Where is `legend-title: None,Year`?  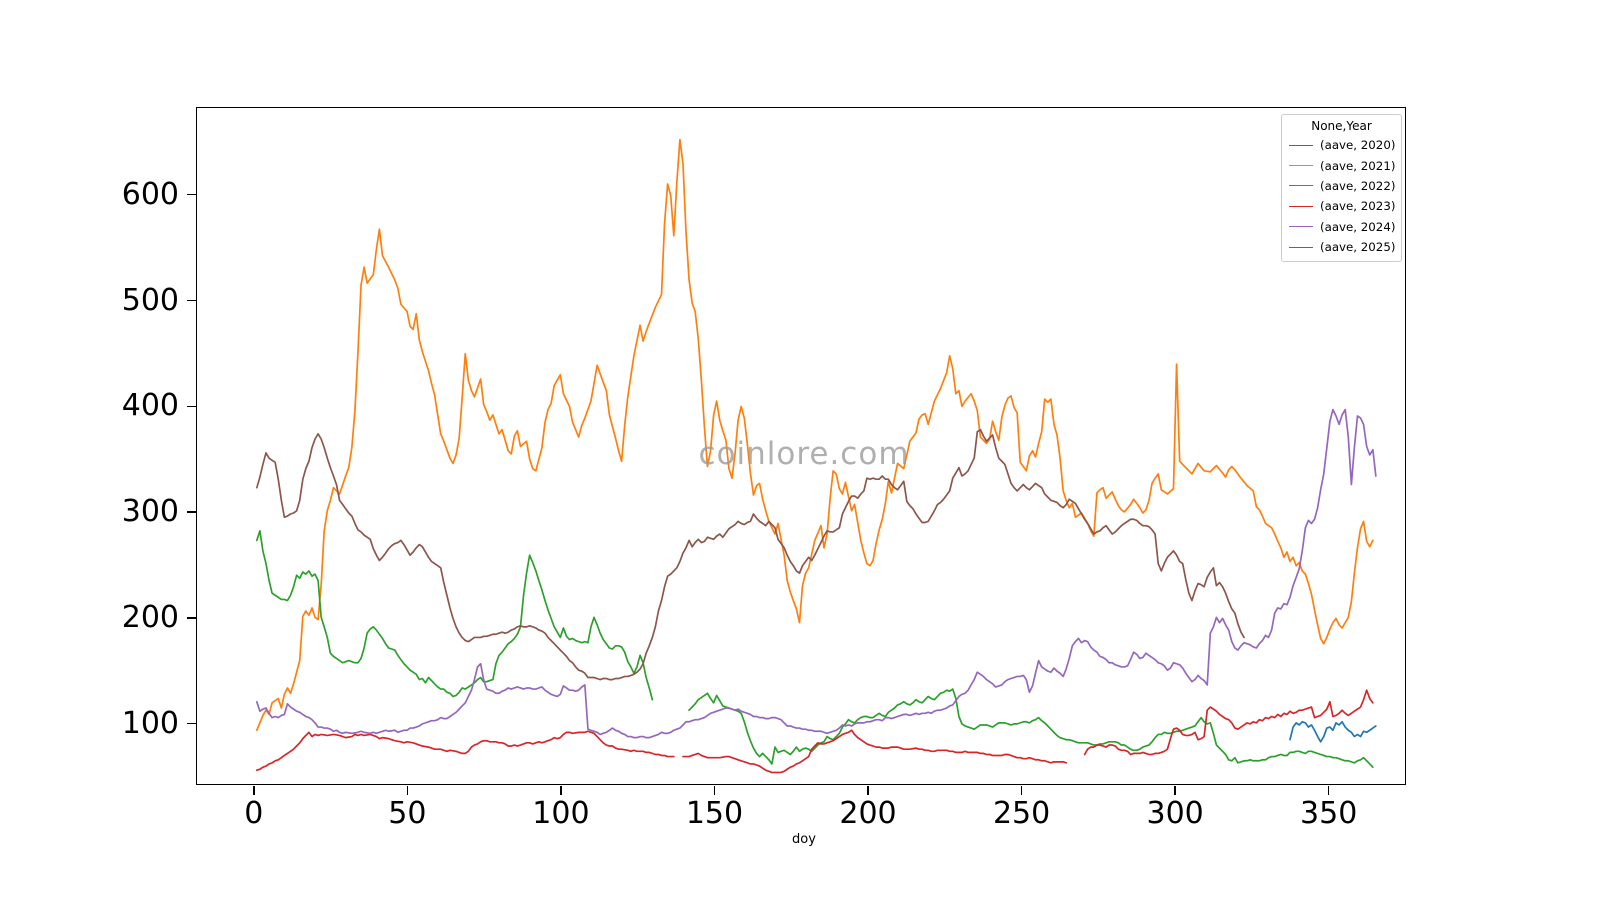
legend-title: None,Year is located at coordinates (1341, 126).